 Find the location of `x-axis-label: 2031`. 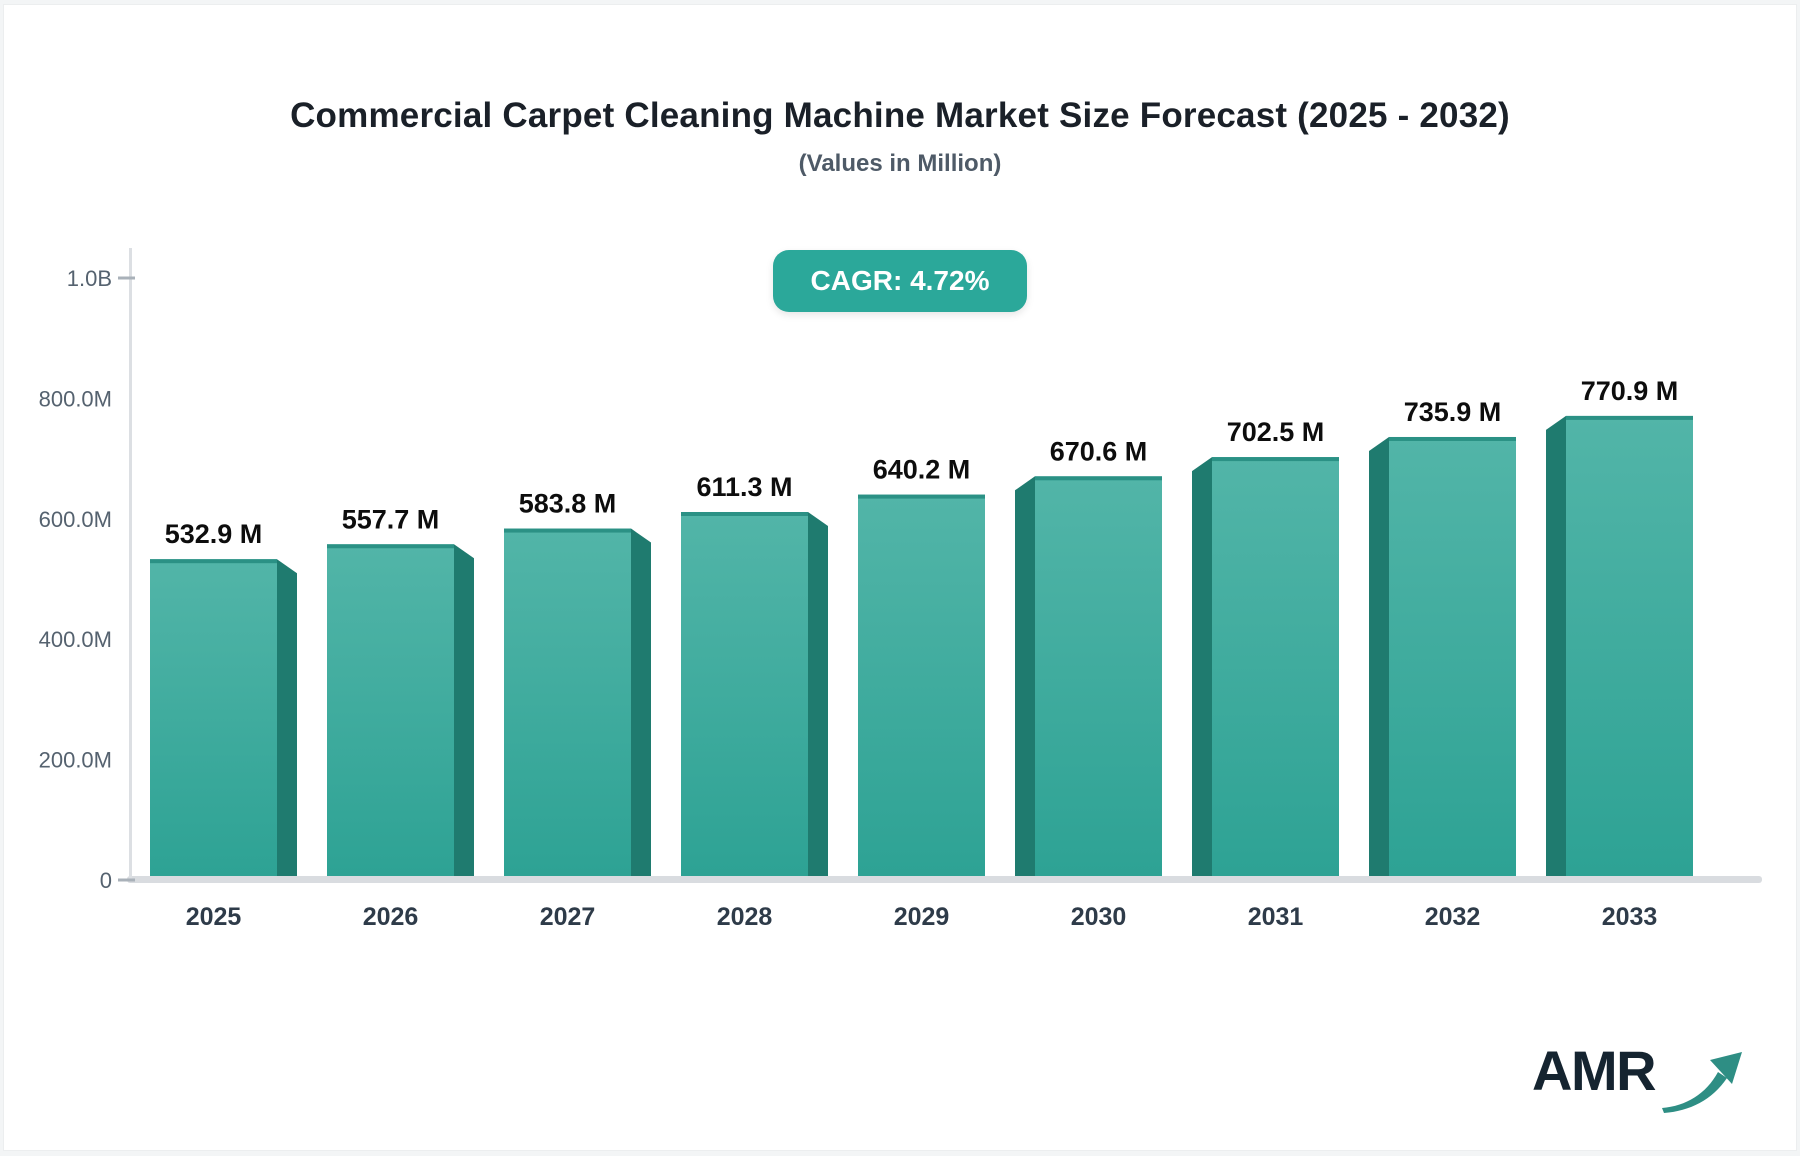

x-axis-label: 2031 is located at coordinates (1276, 917).